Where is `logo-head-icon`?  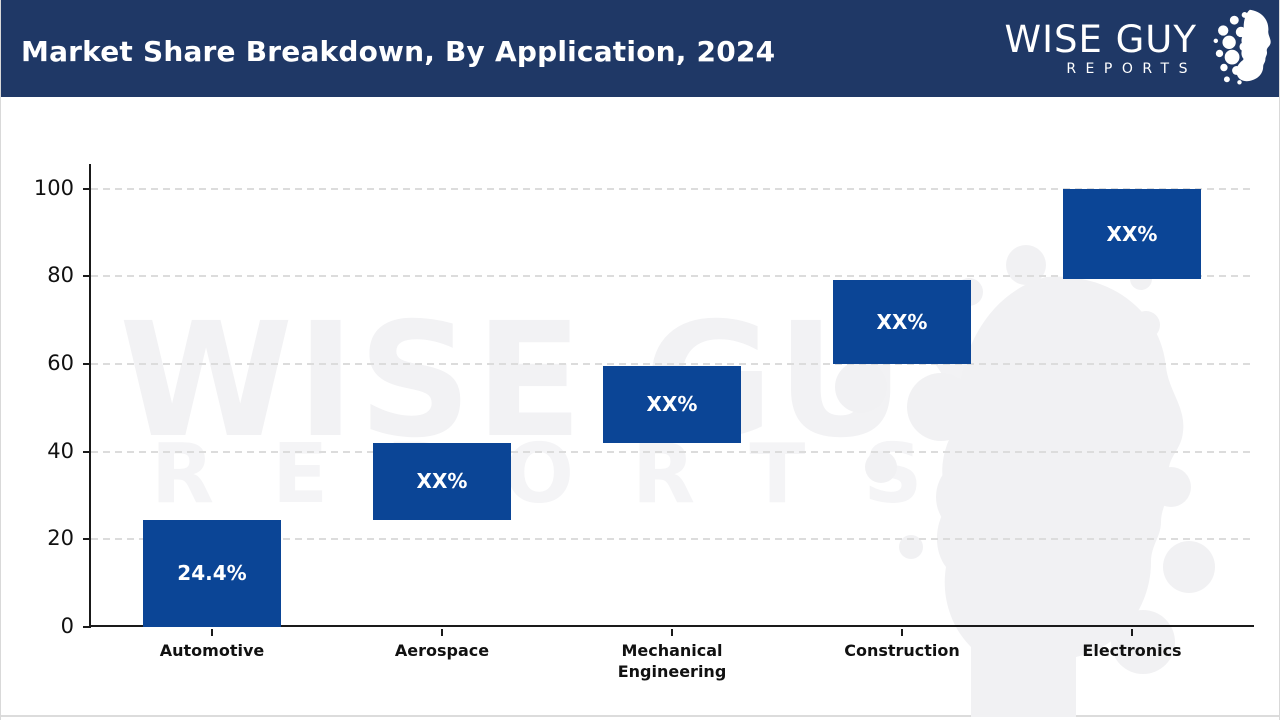
logo-head-icon is located at coordinates (1242, 47).